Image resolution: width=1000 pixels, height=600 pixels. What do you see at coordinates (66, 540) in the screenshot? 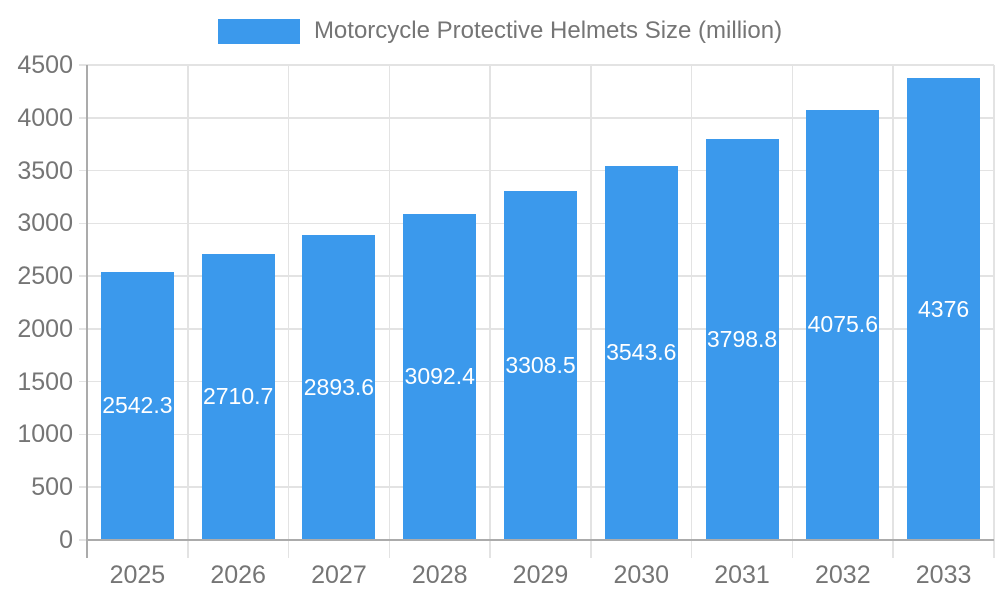
I see `y-axis-label: 0` at bounding box center [66, 540].